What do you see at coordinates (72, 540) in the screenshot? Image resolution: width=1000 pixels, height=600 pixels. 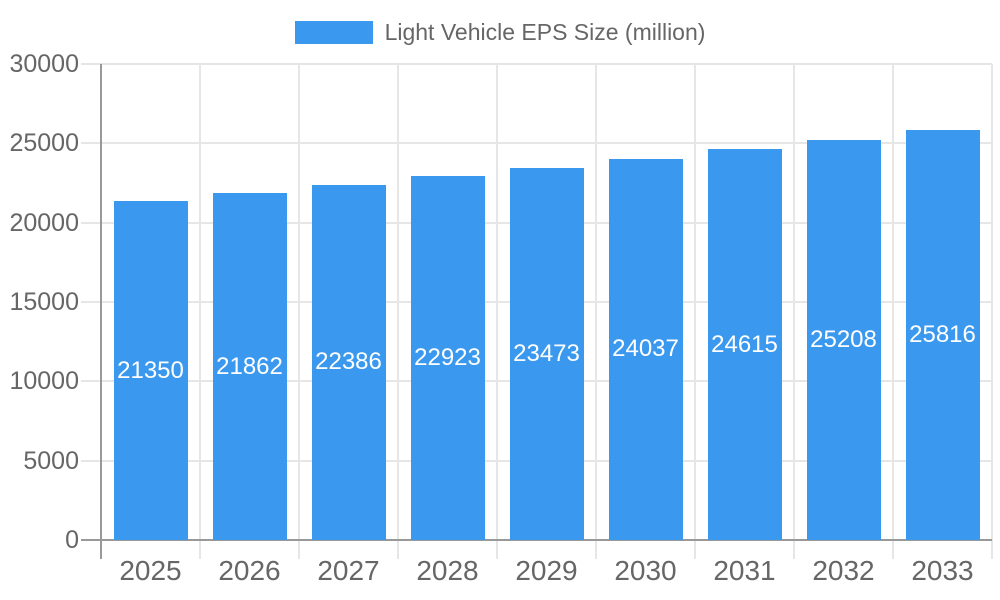 I see `y-tick-label: 0` at bounding box center [72, 540].